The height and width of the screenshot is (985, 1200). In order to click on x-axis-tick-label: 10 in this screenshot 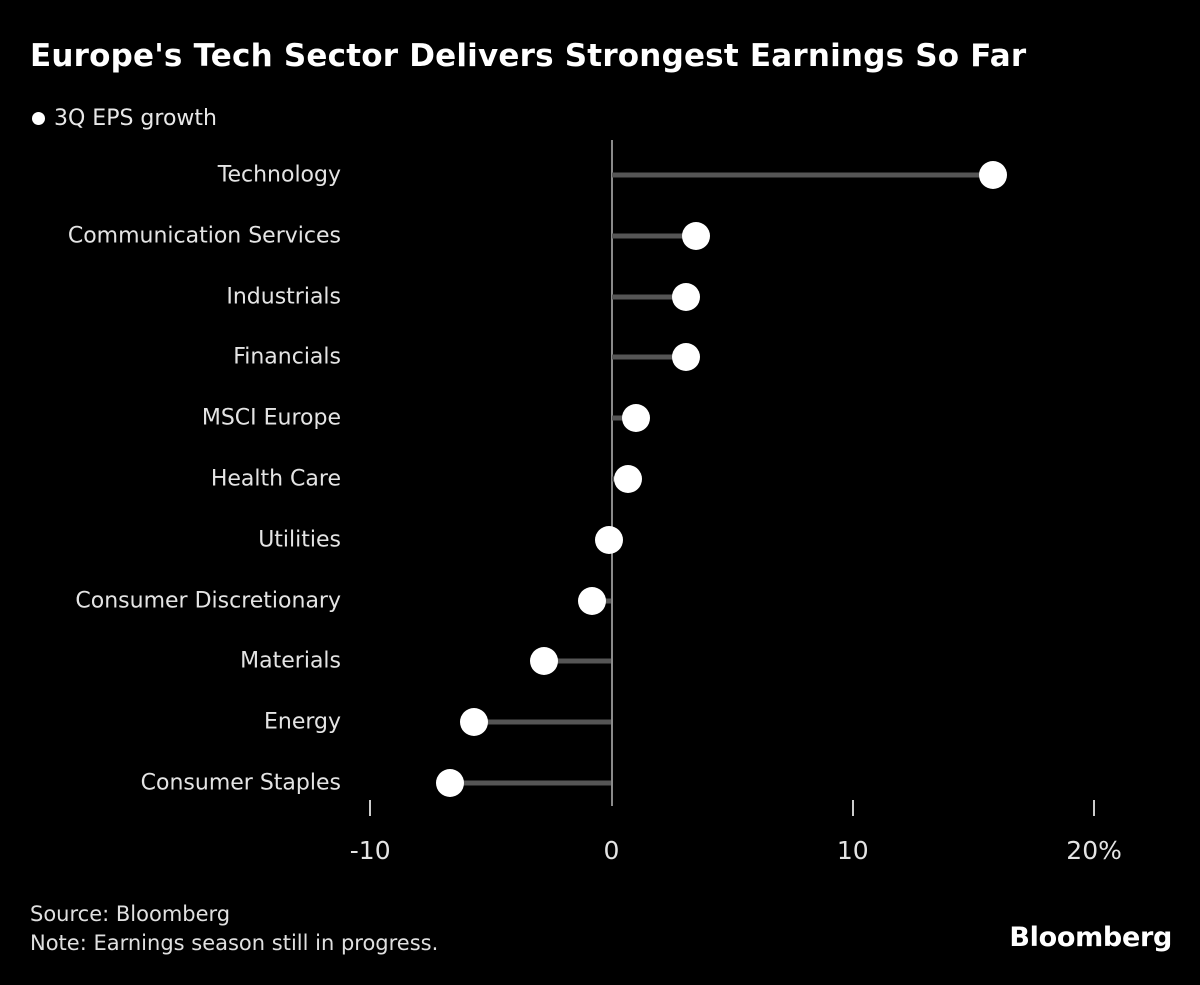, I will do `click(852, 850)`.